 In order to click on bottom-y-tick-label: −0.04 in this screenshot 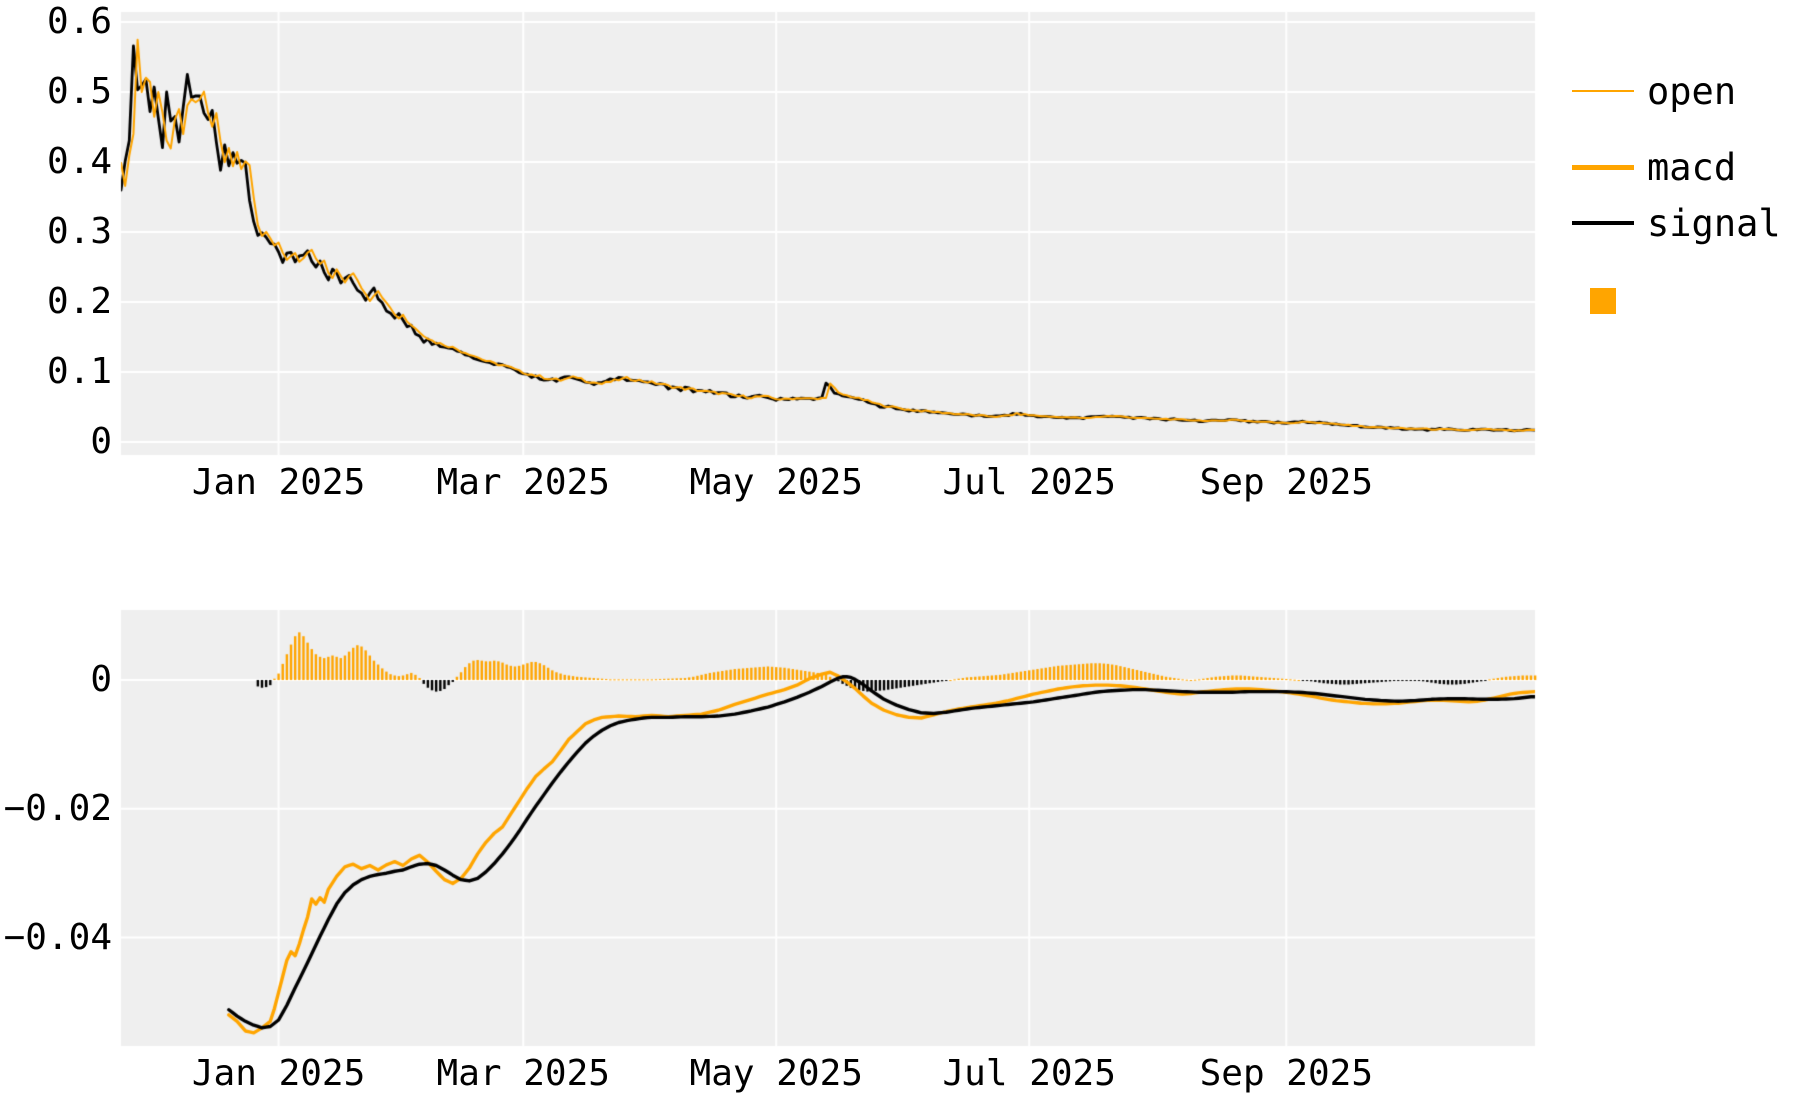, I will do `click(57, 937)`.